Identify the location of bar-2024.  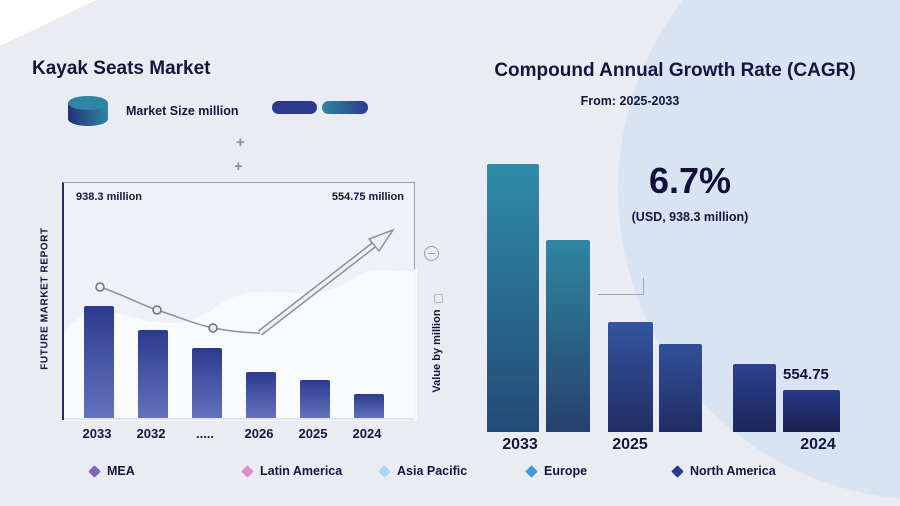
(369, 406).